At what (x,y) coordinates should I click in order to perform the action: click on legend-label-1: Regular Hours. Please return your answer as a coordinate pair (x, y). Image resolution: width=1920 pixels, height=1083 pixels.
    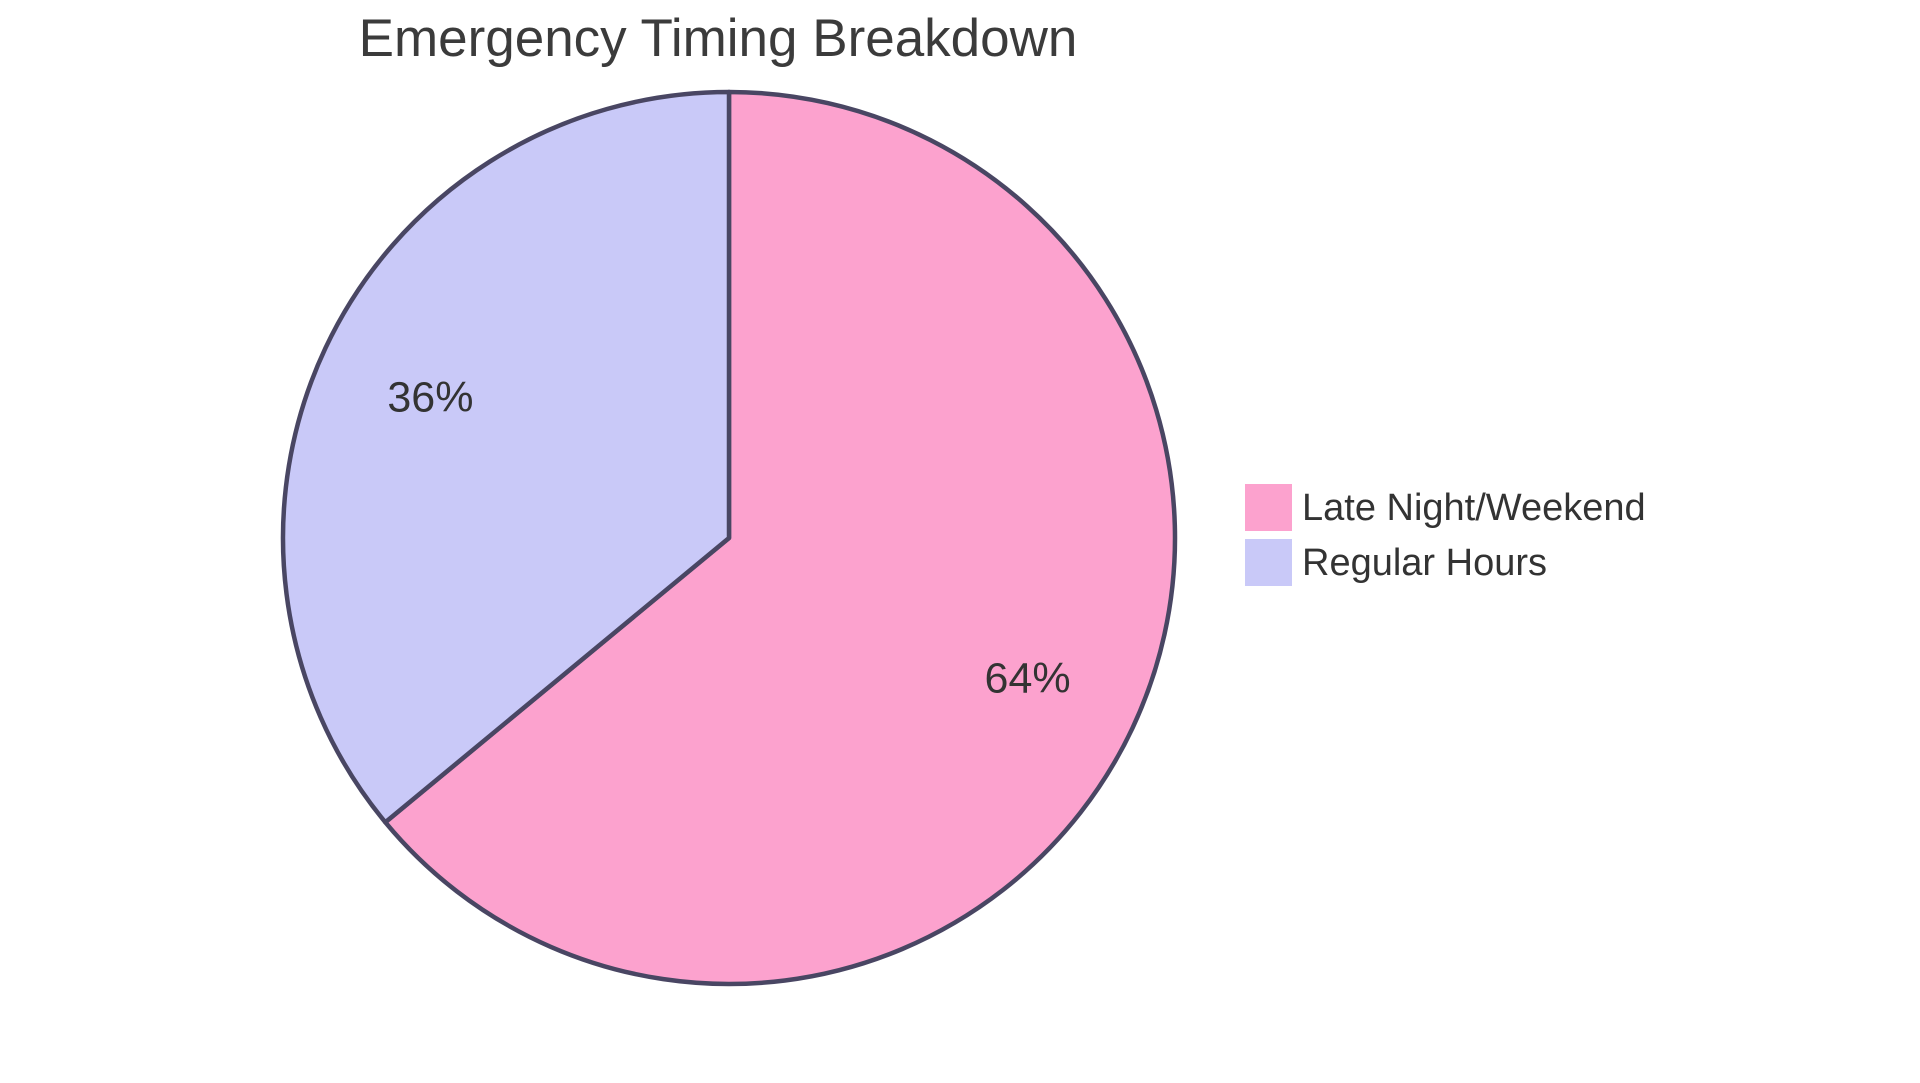
    Looking at the image, I should click on (1424, 562).